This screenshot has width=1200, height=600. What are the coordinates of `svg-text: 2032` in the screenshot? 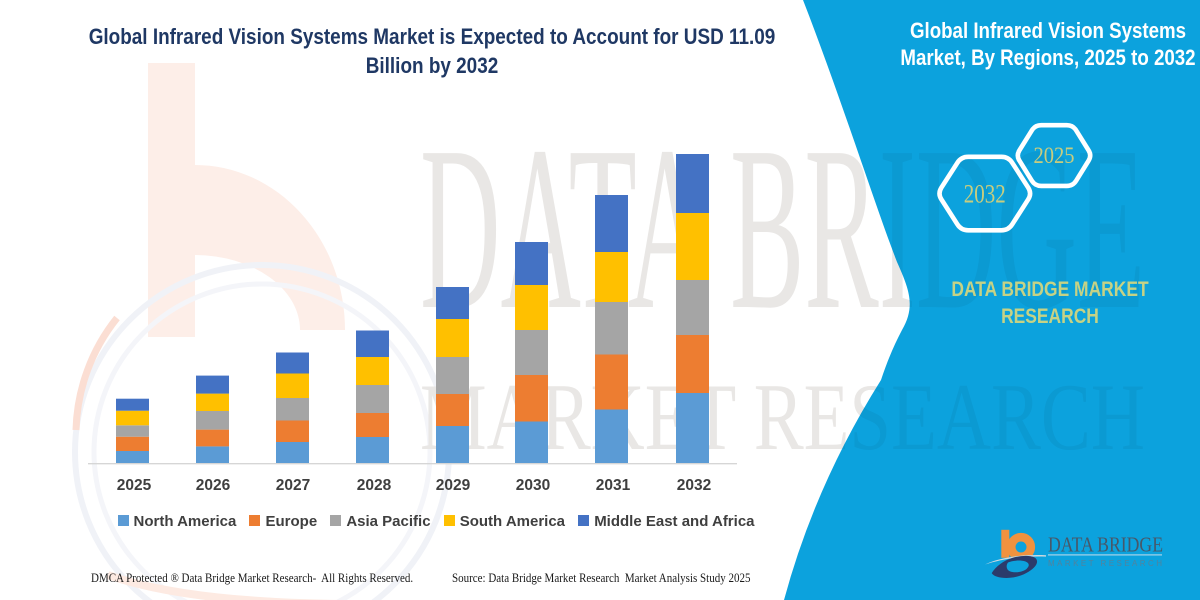 It's located at (985, 194).